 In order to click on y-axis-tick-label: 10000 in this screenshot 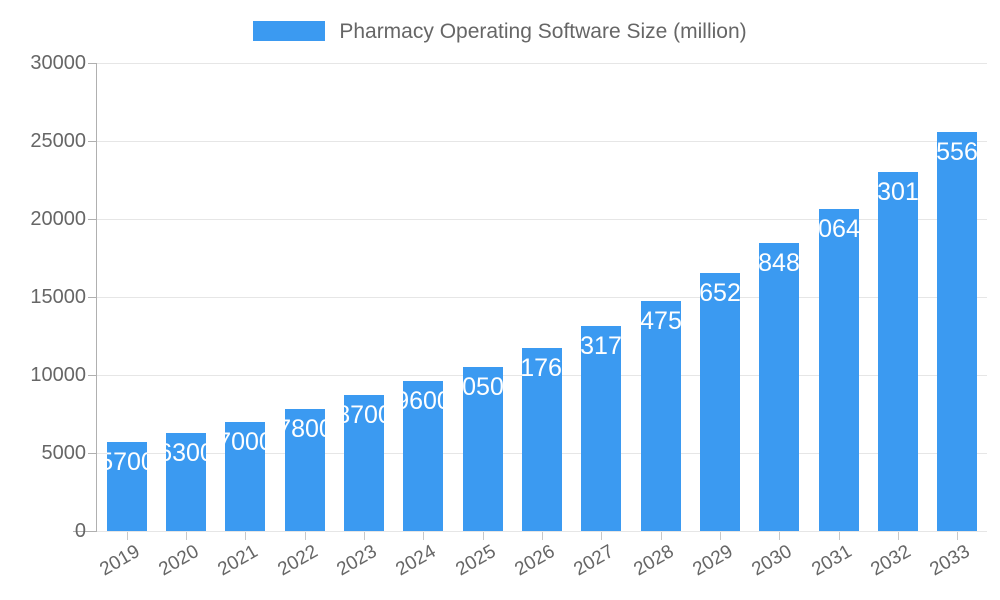, I will do `click(58, 375)`.